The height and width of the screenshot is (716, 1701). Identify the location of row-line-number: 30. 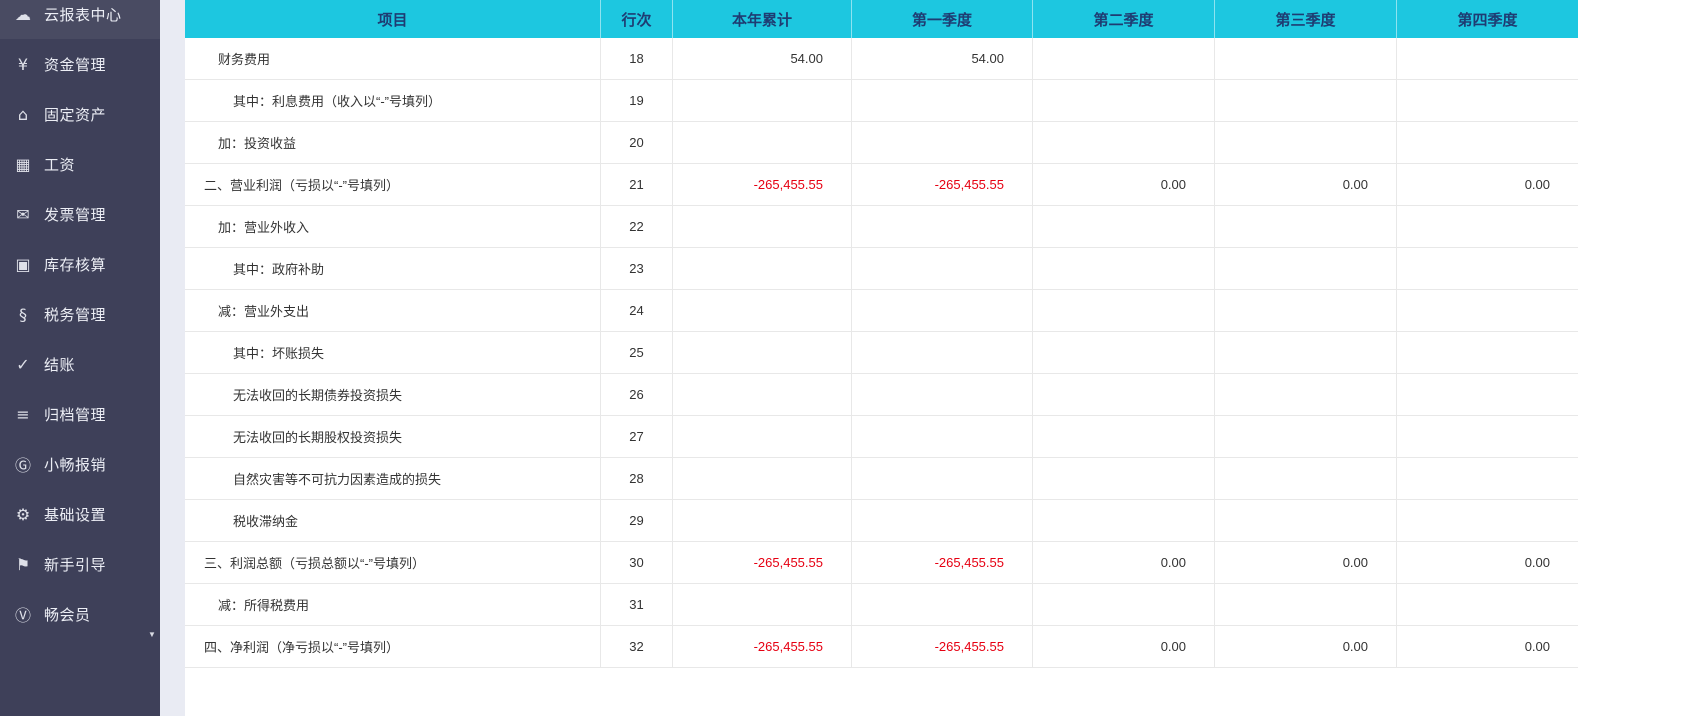
(636, 562).